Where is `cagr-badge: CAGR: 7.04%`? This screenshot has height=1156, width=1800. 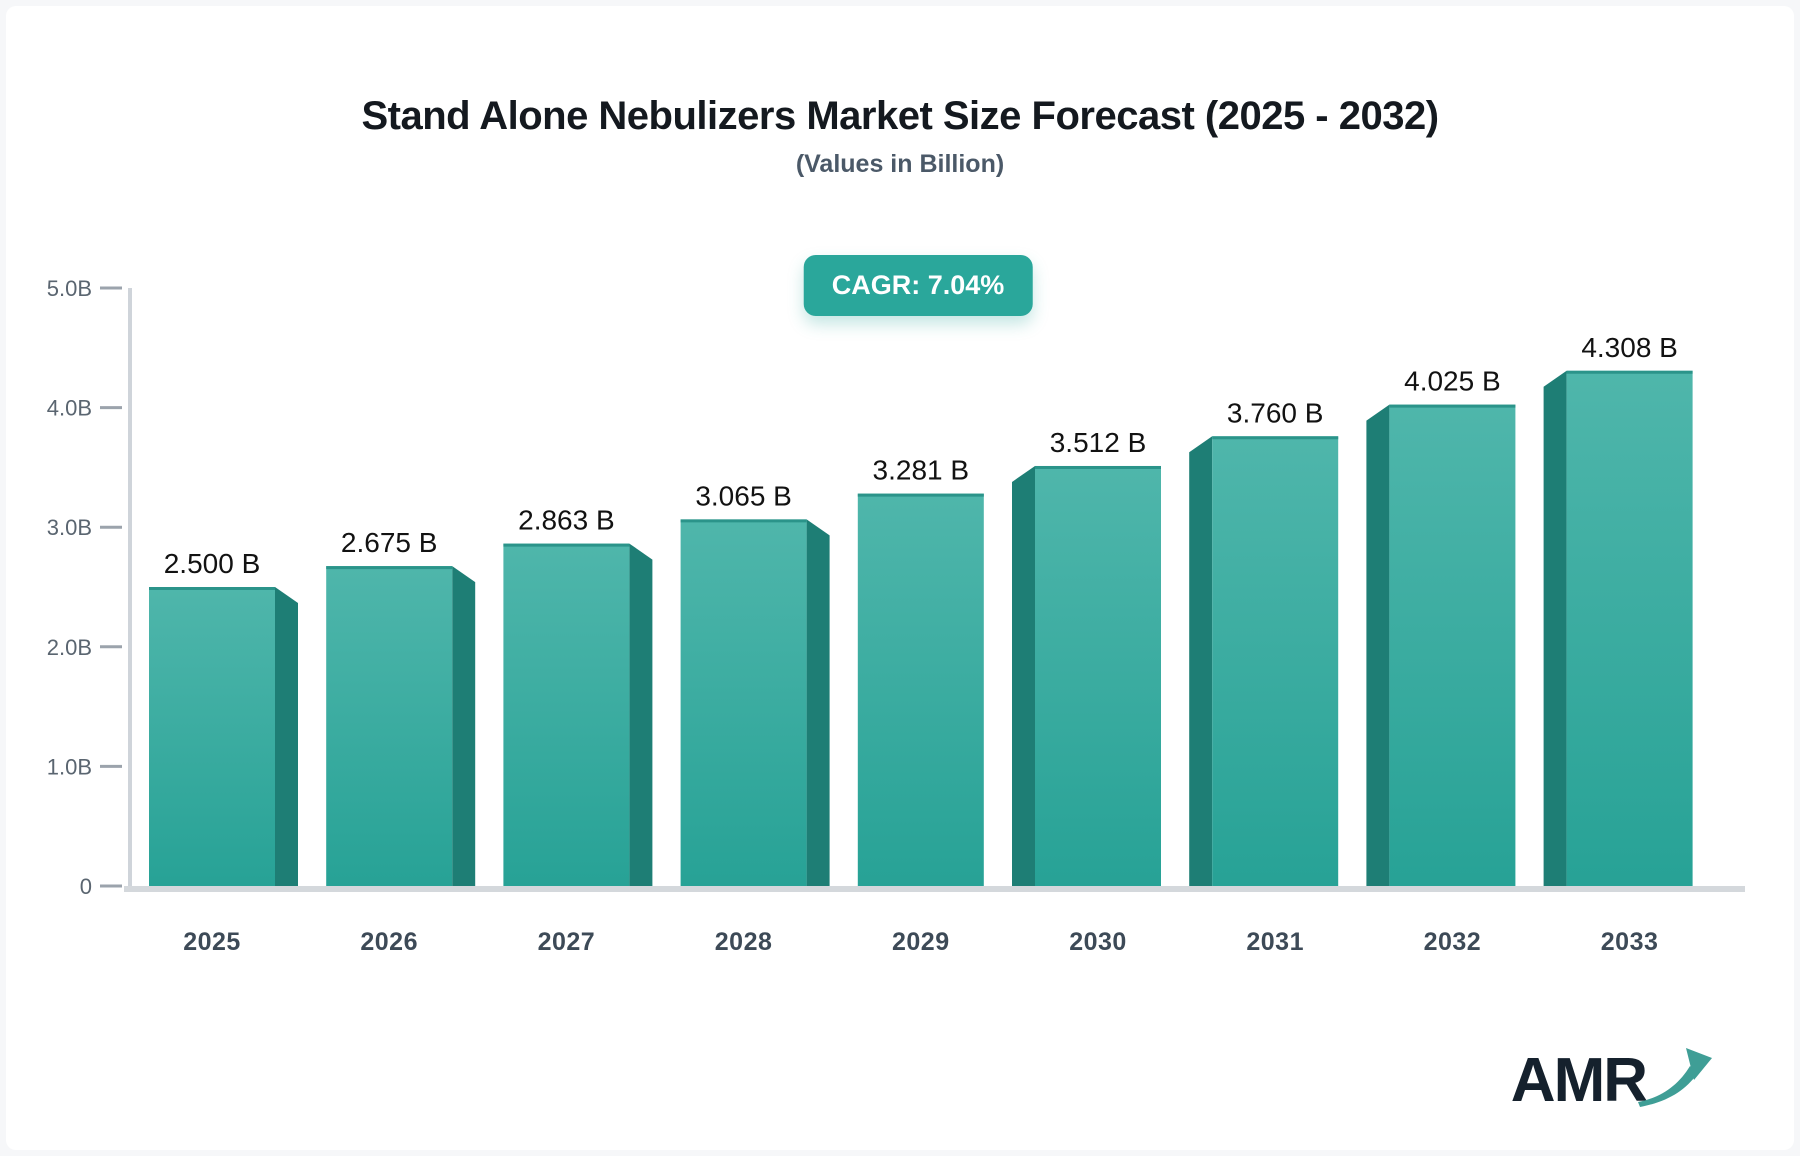 cagr-badge: CAGR: 7.04% is located at coordinates (918, 285).